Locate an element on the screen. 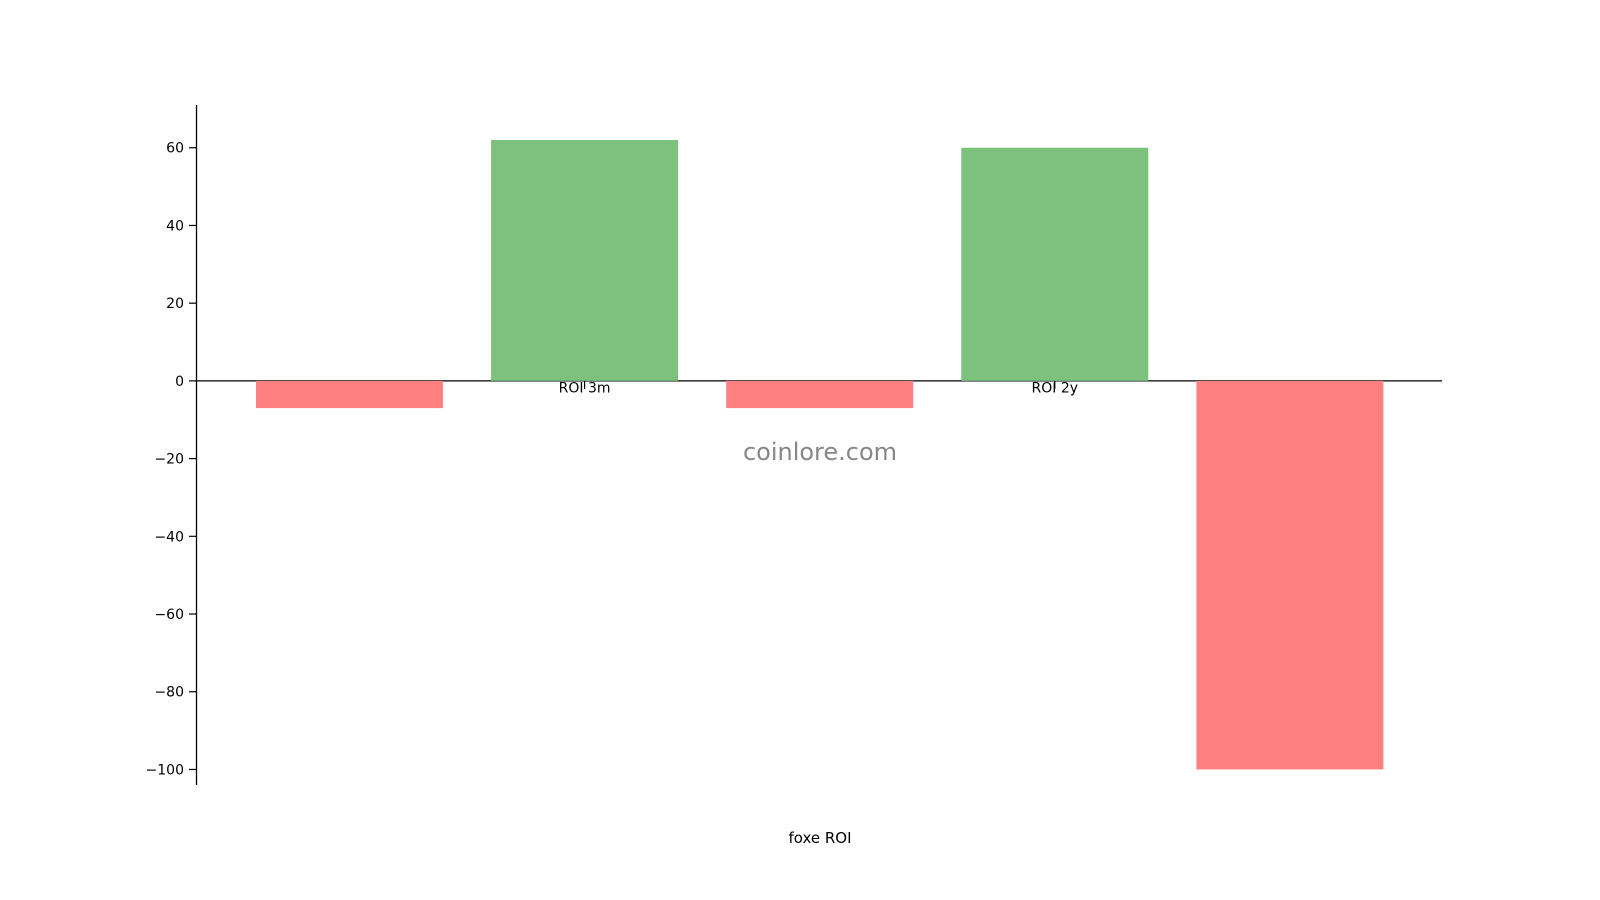 The width and height of the screenshot is (1600, 900). y-tick-label: 60 is located at coordinates (175, 149).